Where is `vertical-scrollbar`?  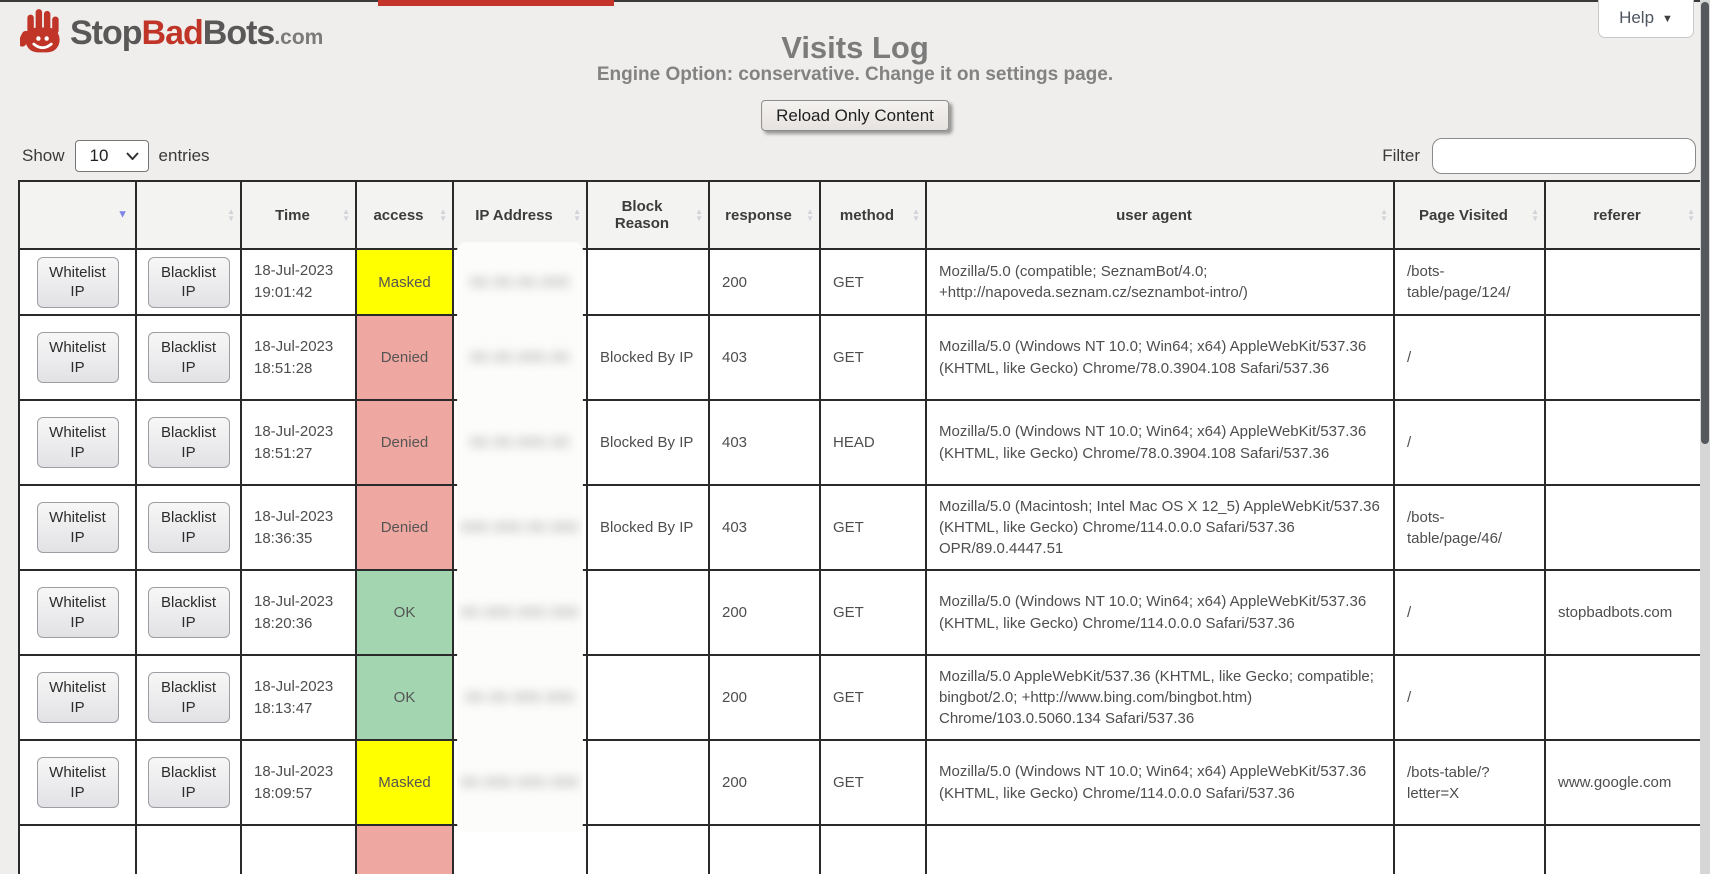 vertical-scrollbar is located at coordinates (1705, 437).